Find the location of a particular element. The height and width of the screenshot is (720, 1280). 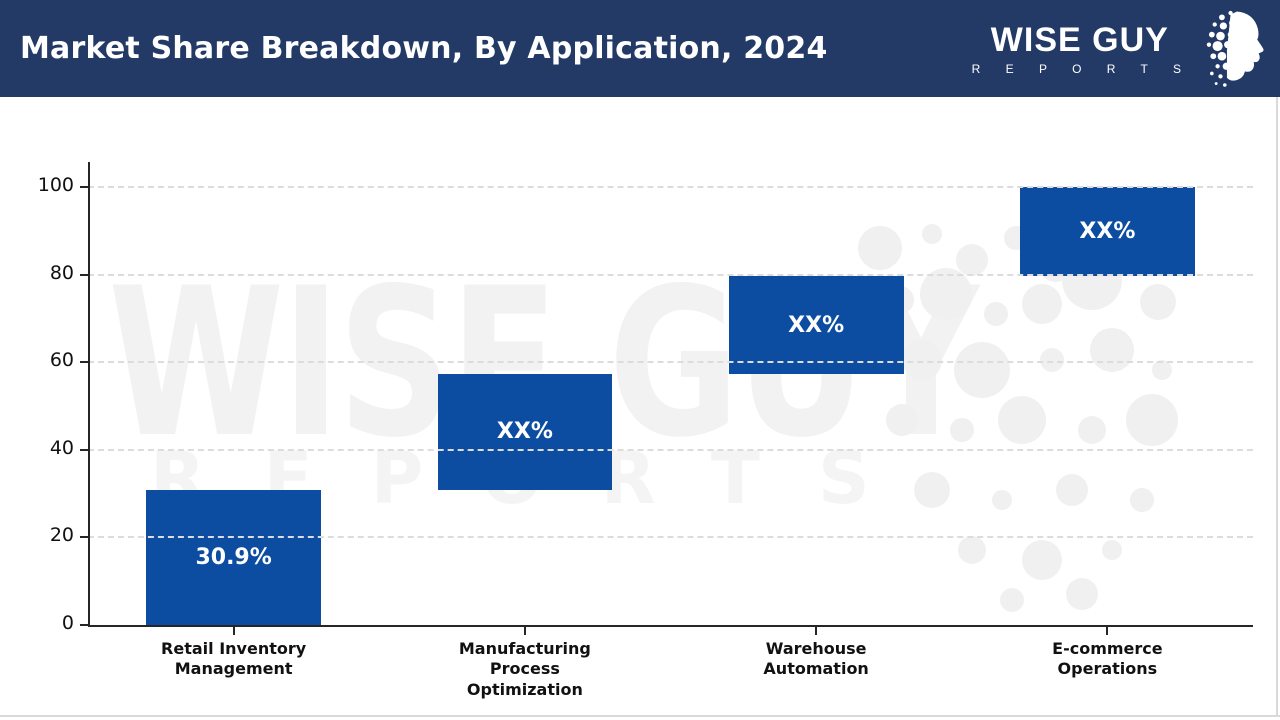

category-label: Retail Inventory Management is located at coordinates (234, 659).